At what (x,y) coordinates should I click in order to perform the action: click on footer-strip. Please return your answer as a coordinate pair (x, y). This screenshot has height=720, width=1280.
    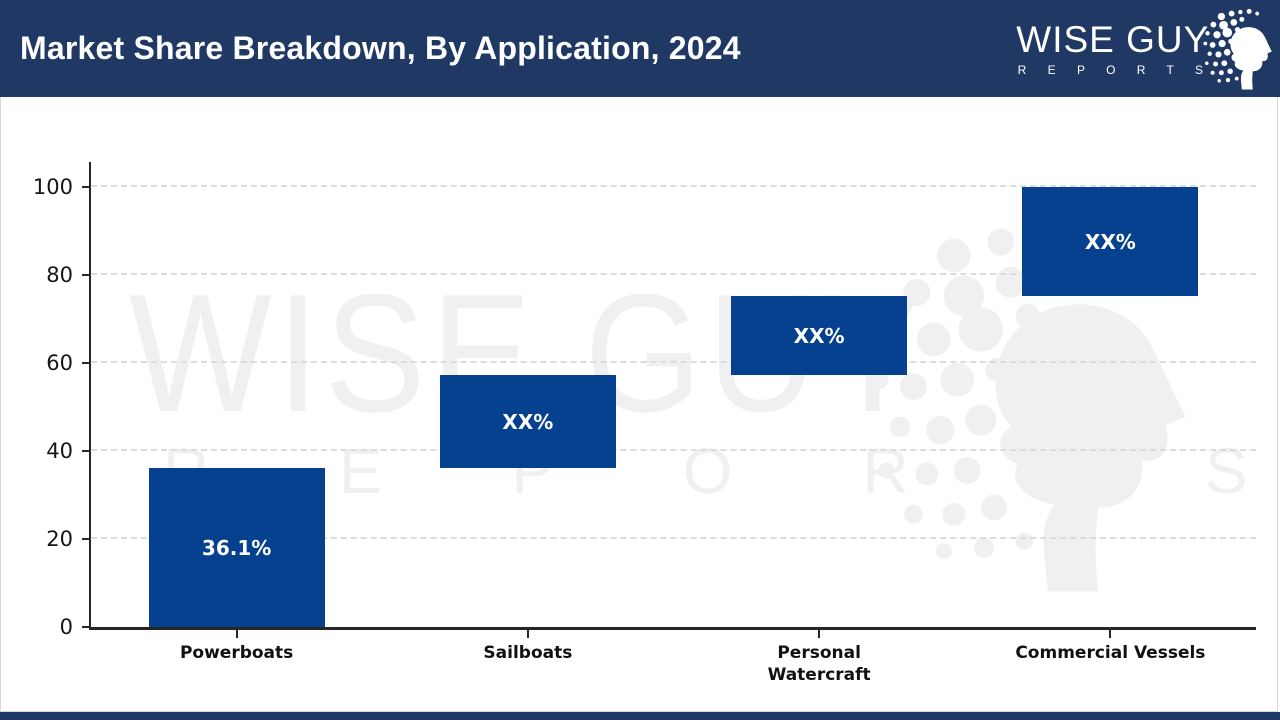
    Looking at the image, I should click on (640, 716).